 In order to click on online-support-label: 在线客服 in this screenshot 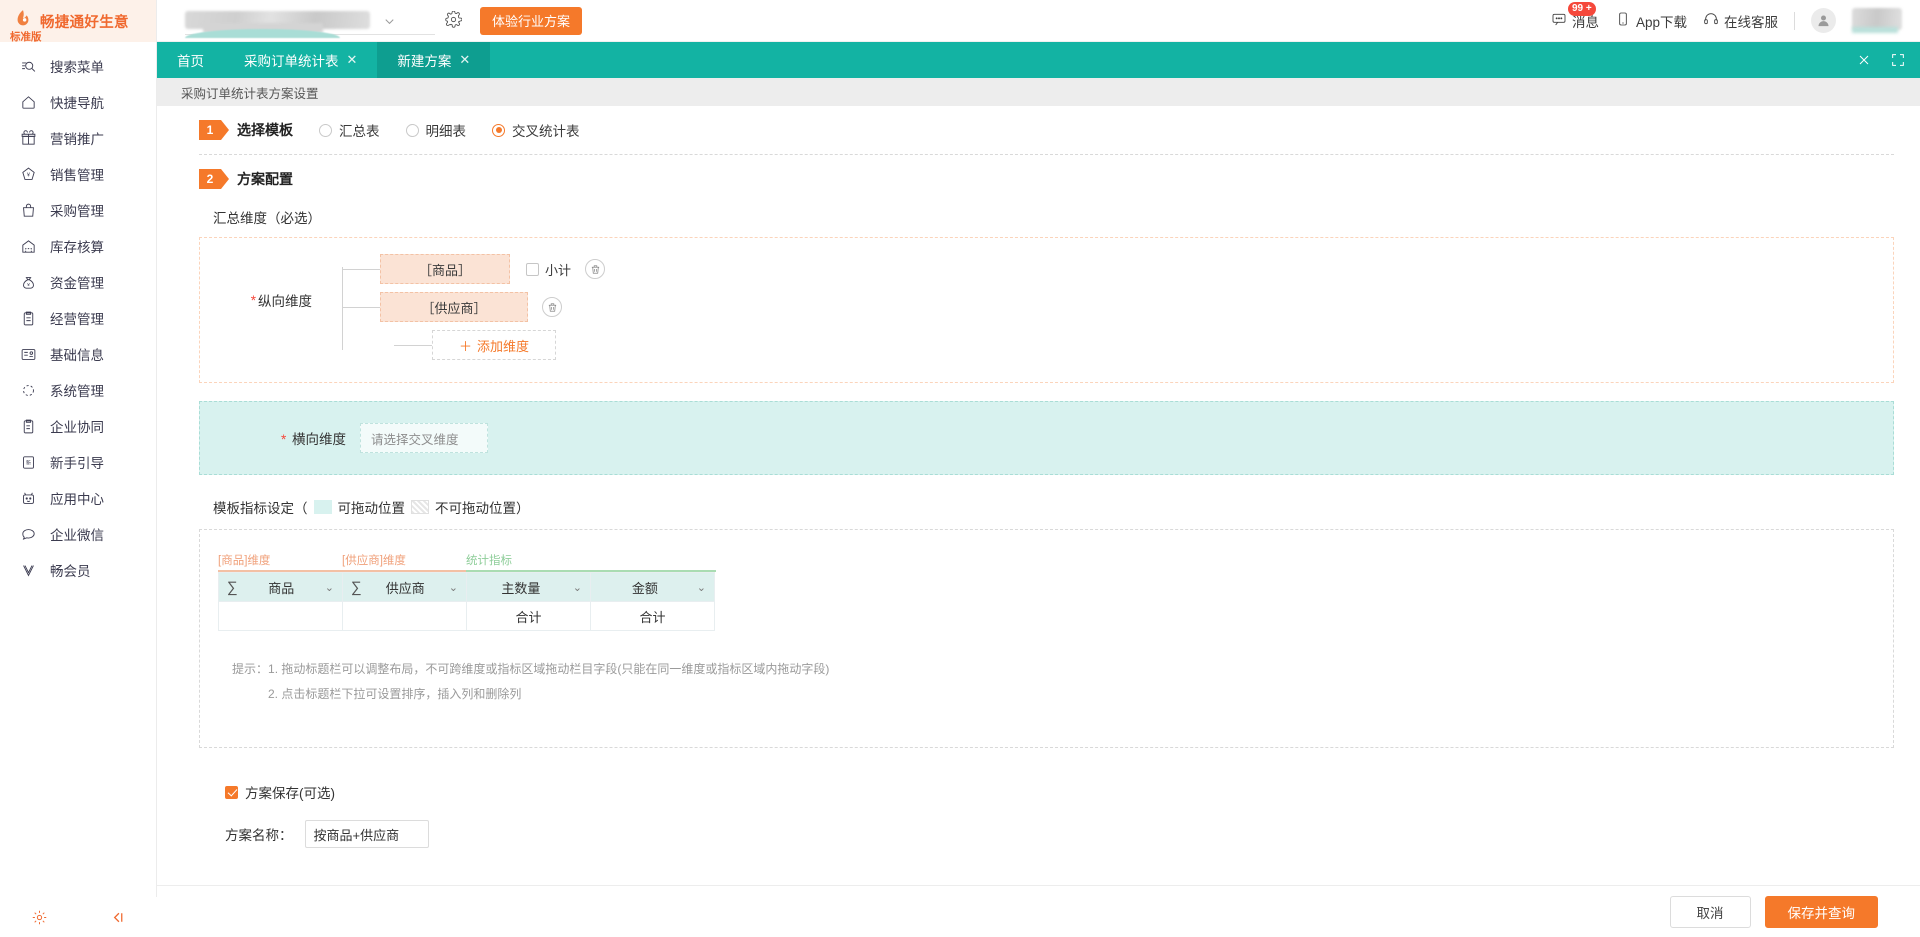, I will do `click(1751, 22)`.